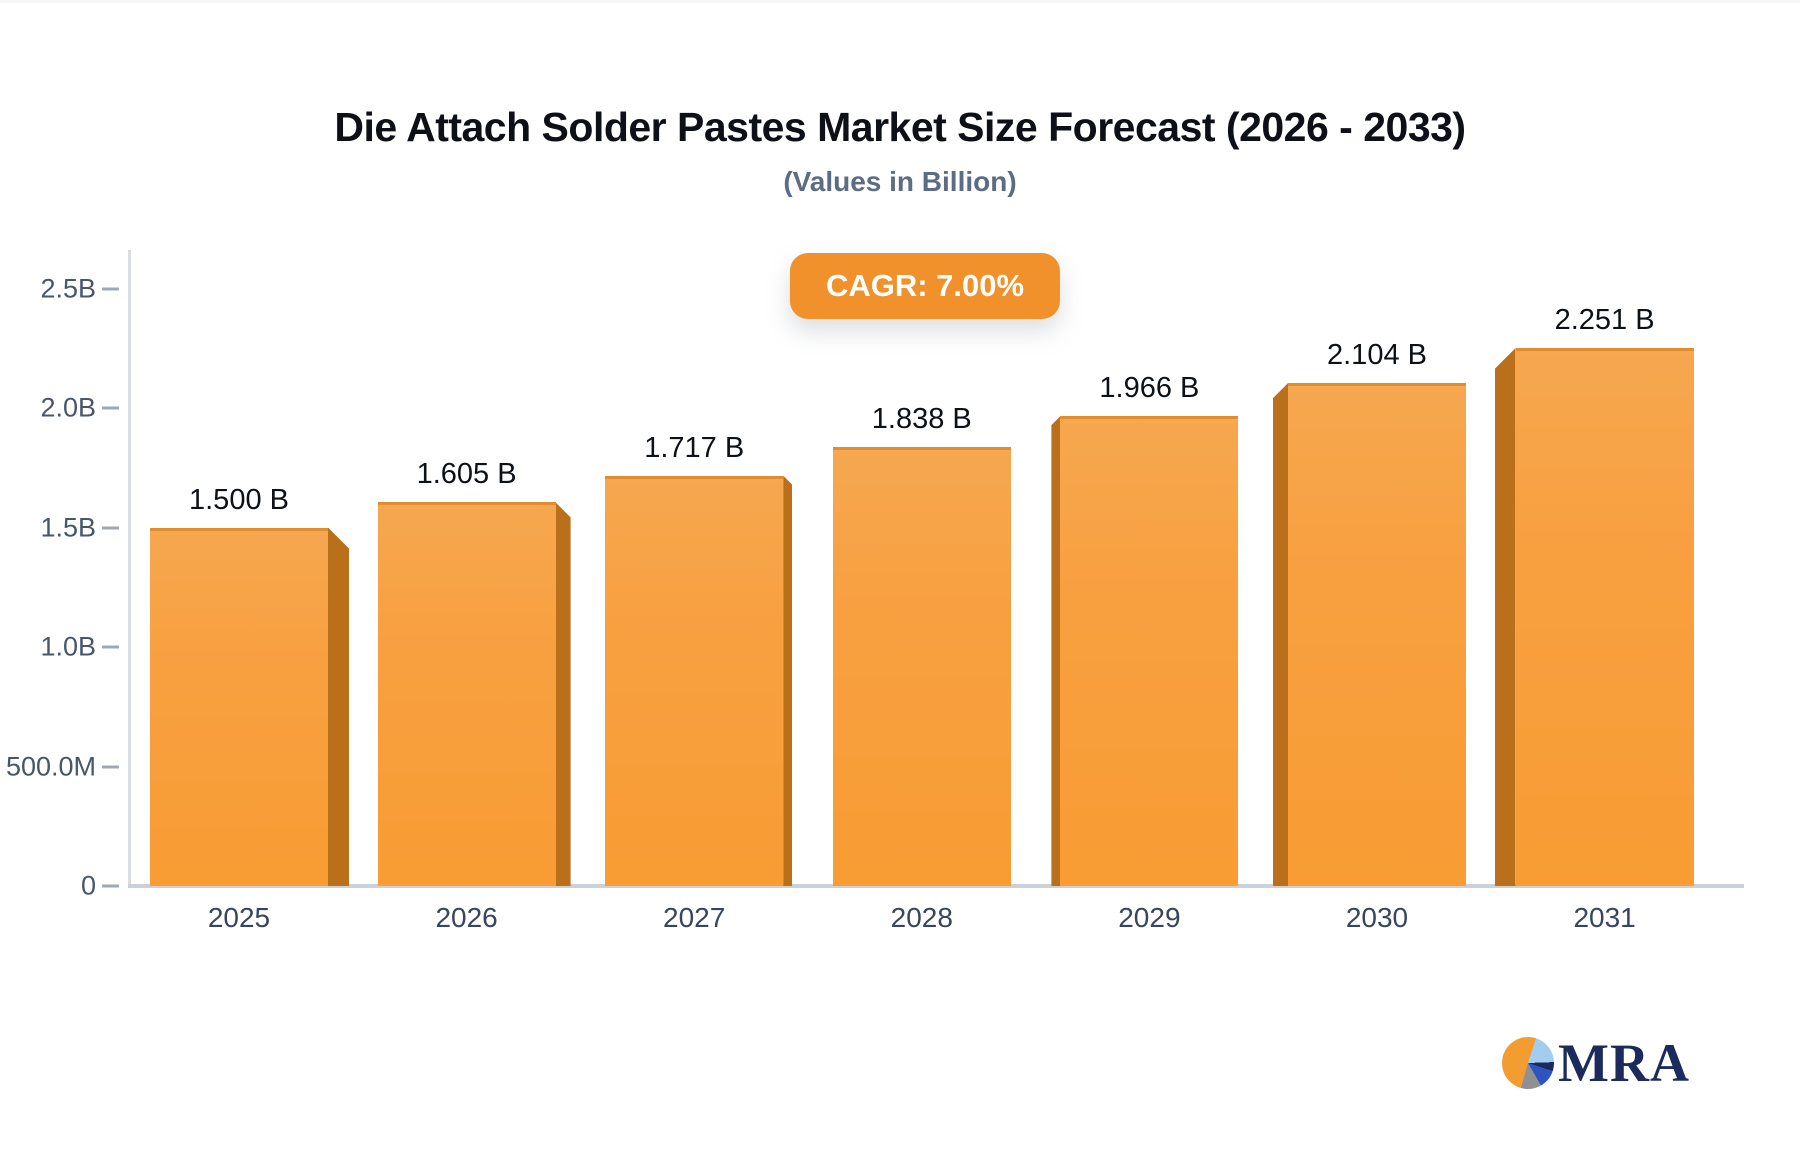 Image resolution: width=1800 pixels, height=1156 pixels. What do you see at coordinates (900, 181) in the screenshot?
I see `chart-subtitle: (Values in Billion)` at bounding box center [900, 181].